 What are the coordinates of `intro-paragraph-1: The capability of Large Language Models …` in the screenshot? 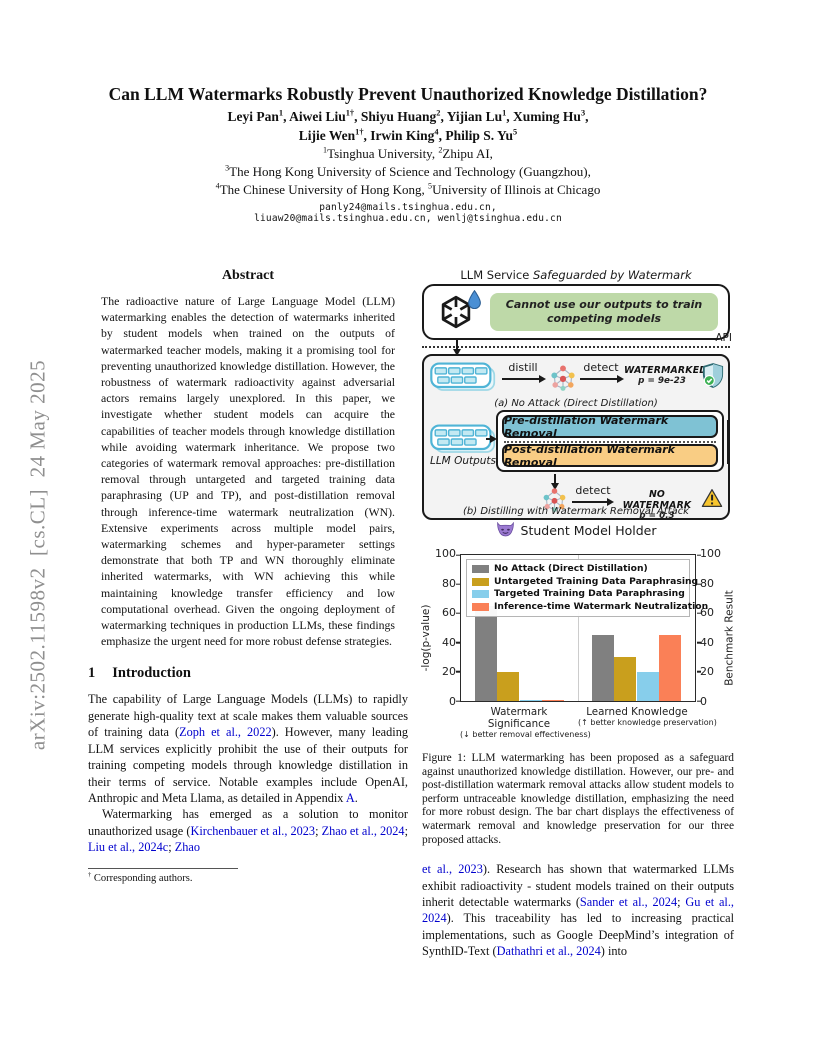 It's located at (248, 748).